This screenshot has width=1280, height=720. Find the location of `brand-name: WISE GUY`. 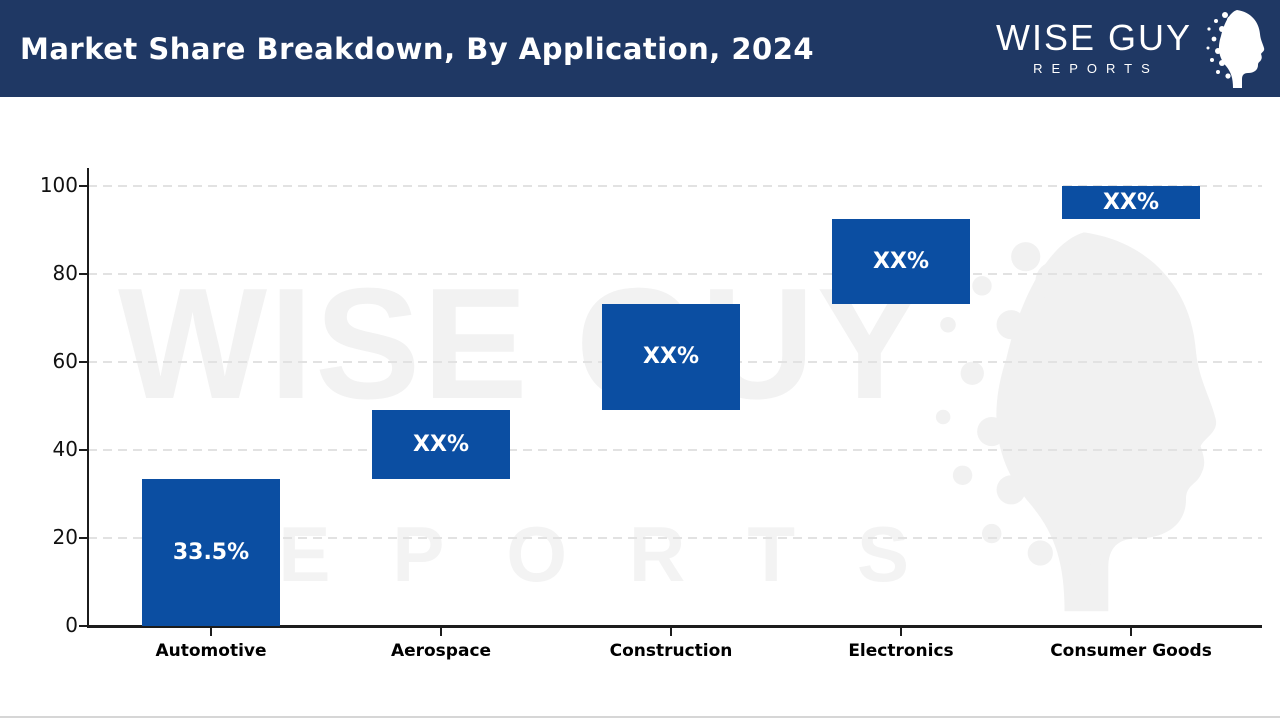

brand-name: WISE GUY is located at coordinates (1093, 37).